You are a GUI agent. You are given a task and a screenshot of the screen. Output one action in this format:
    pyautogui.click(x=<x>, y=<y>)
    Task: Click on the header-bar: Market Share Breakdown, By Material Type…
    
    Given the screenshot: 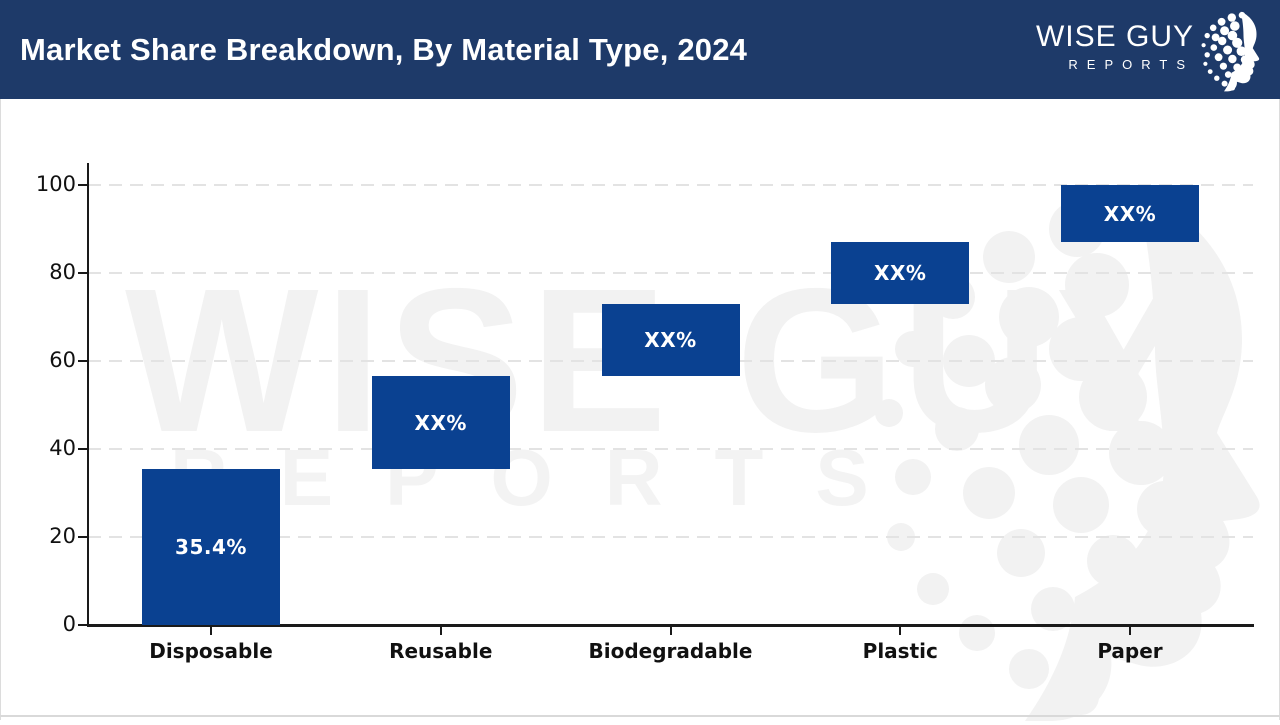 What is the action you would take?
    pyautogui.click(x=640, y=49)
    